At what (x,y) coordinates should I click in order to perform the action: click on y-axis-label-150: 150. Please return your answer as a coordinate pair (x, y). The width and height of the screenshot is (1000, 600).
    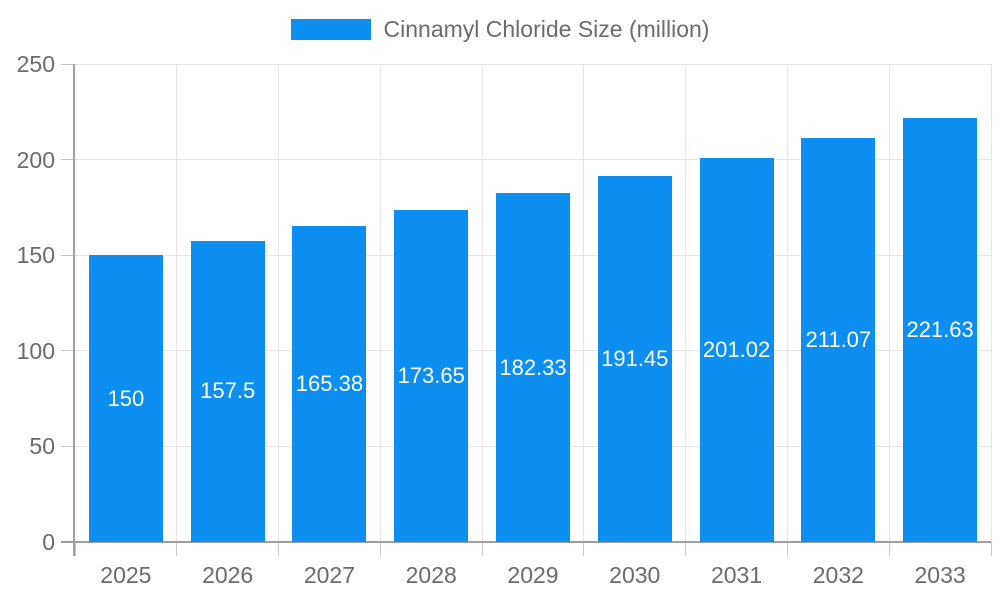
    Looking at the image, I should click on (35, 255).